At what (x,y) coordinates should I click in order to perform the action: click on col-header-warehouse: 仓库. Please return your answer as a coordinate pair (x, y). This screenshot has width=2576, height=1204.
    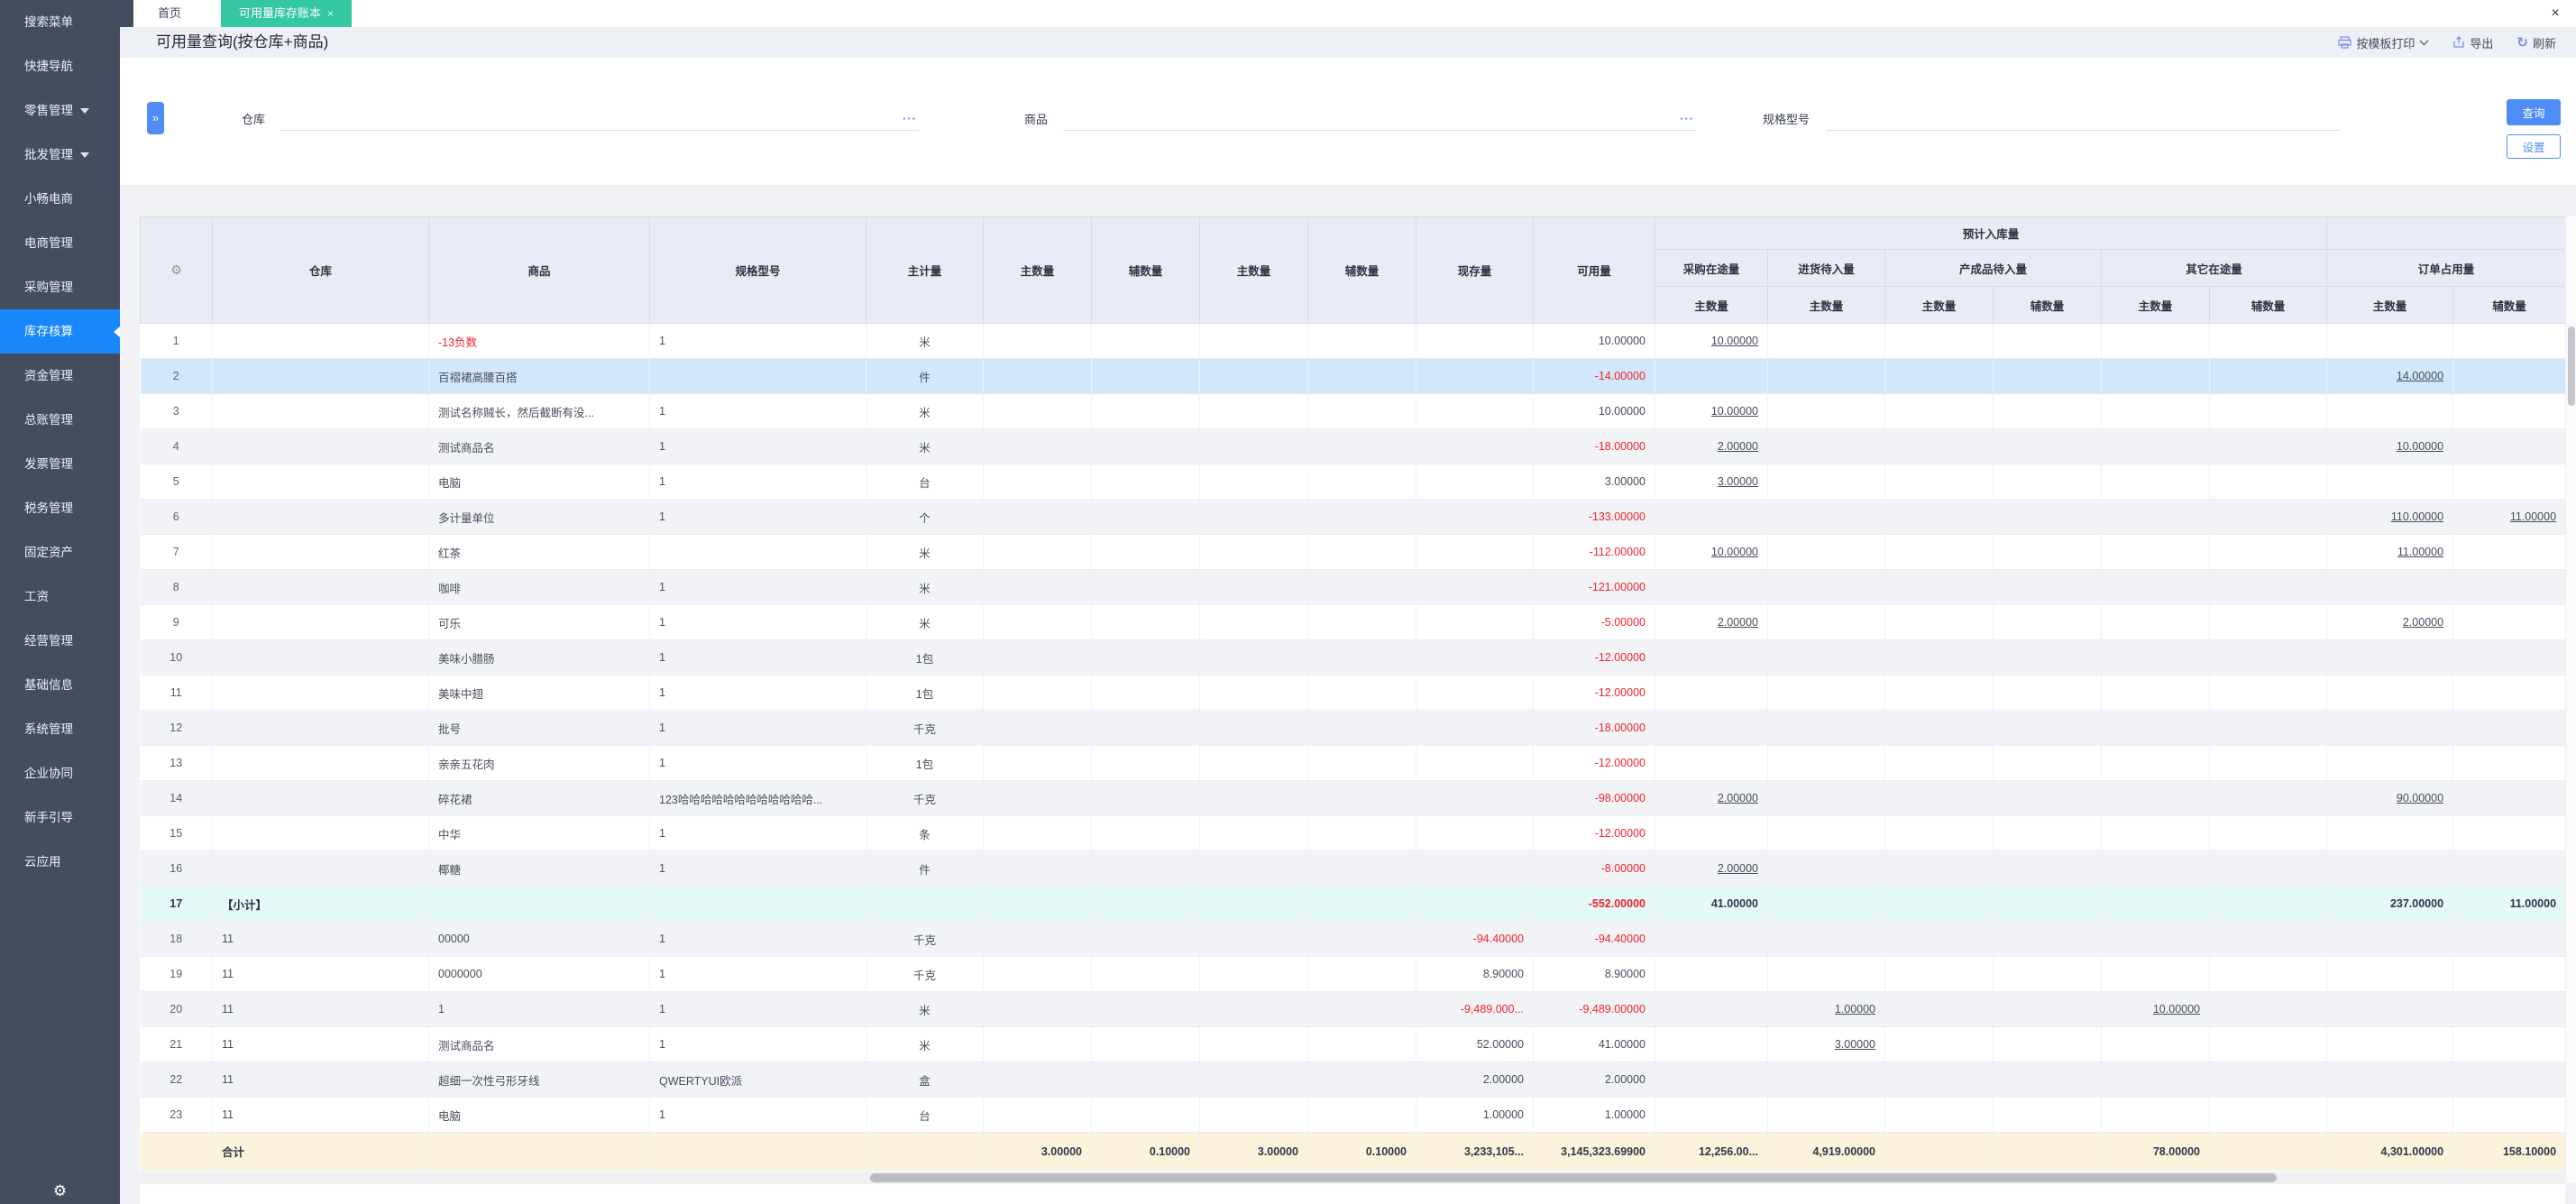
    Looking at the image, I should click on (320, 270).